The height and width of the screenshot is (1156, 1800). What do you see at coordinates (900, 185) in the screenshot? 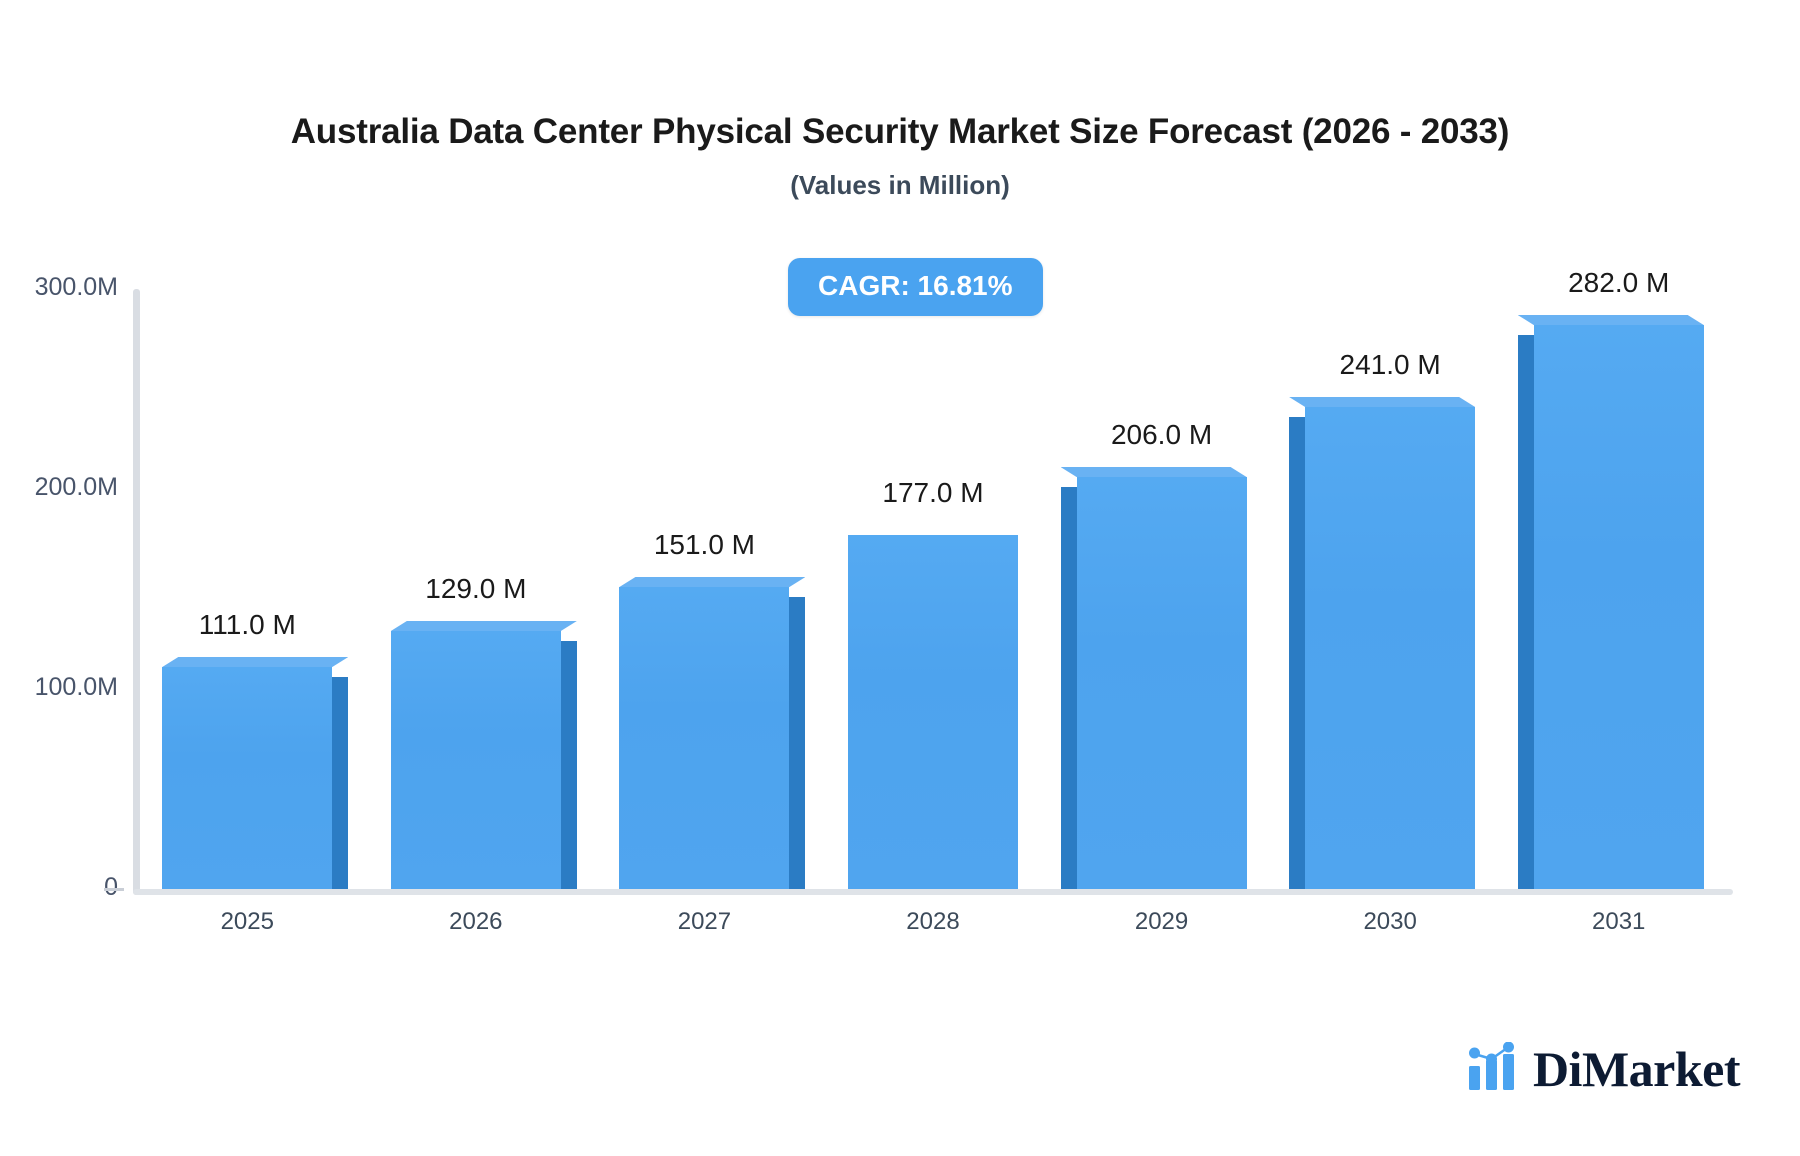
I see `chart-subtitle: (Values in Million)` at bounding box center [900, 185].